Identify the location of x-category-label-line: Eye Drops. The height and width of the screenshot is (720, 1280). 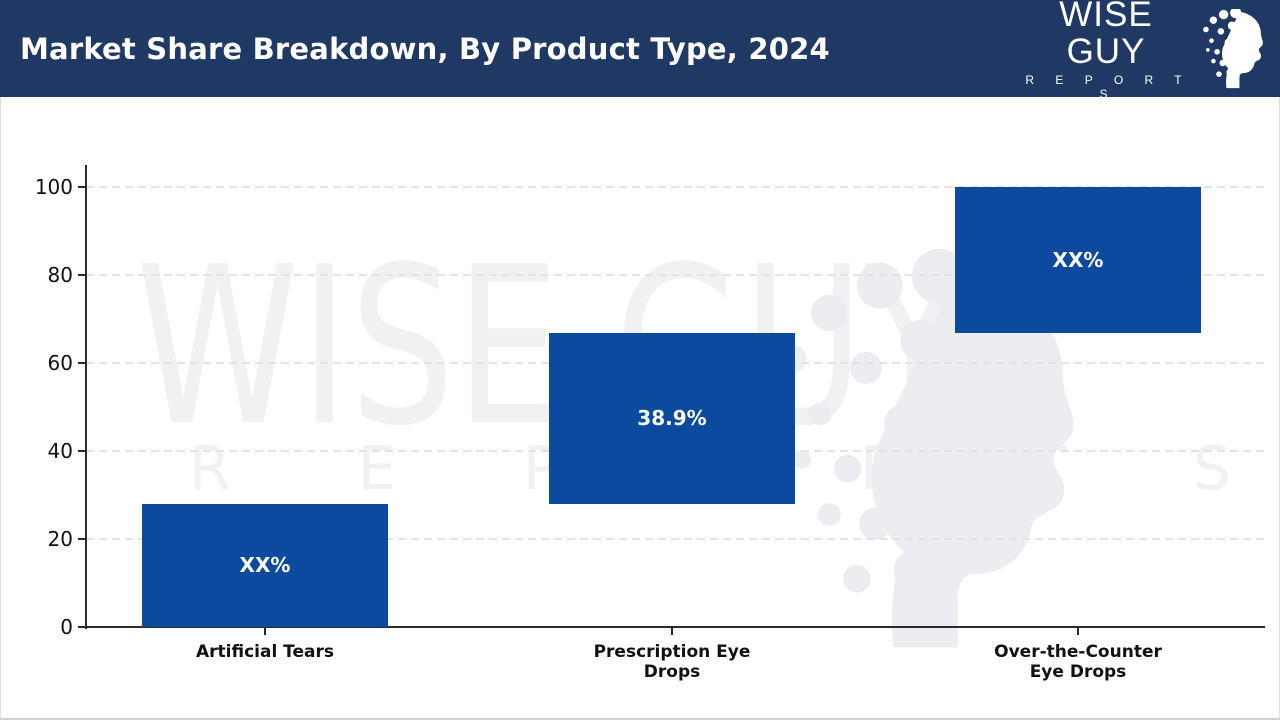
(1078, 672).